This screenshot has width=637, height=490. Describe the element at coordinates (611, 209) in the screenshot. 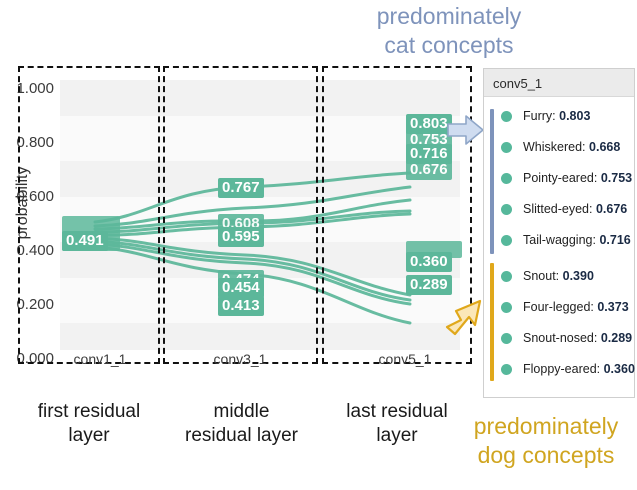

I see `concept-value: 0.676` at that location.